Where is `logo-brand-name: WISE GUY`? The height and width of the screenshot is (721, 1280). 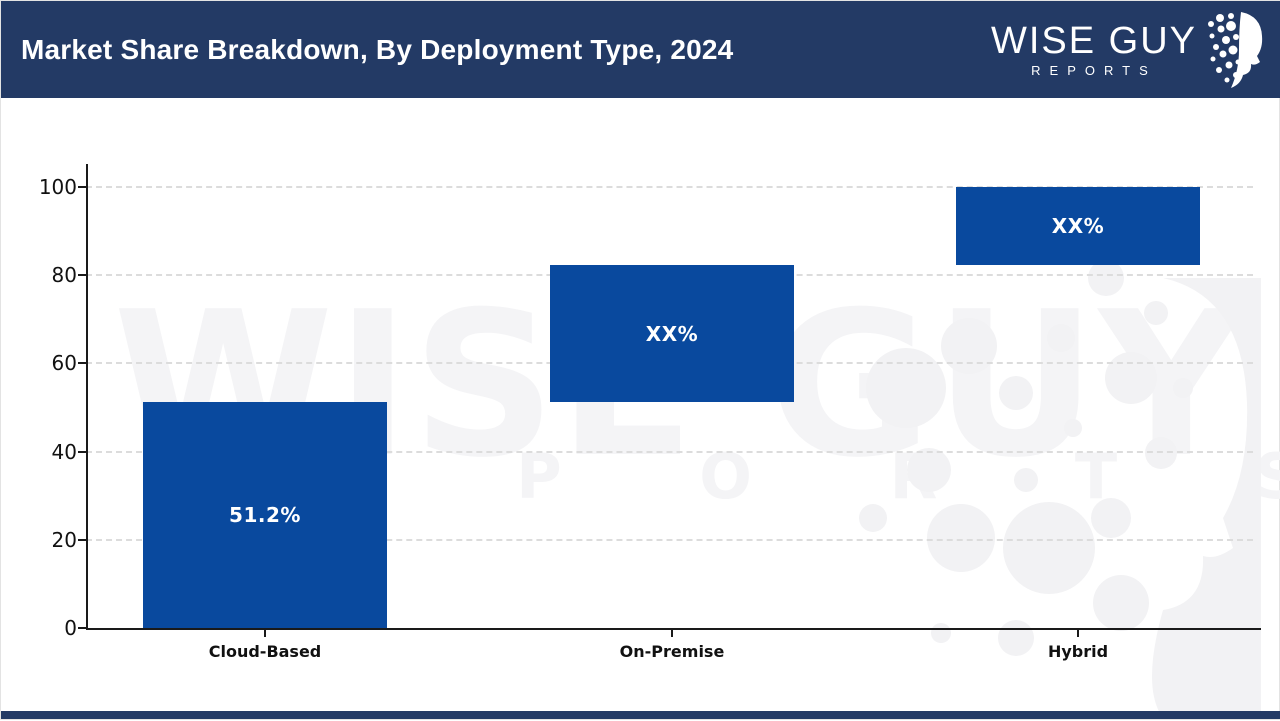
logo-brand-name: WISE GUY is located at coordinates (1093, 40).